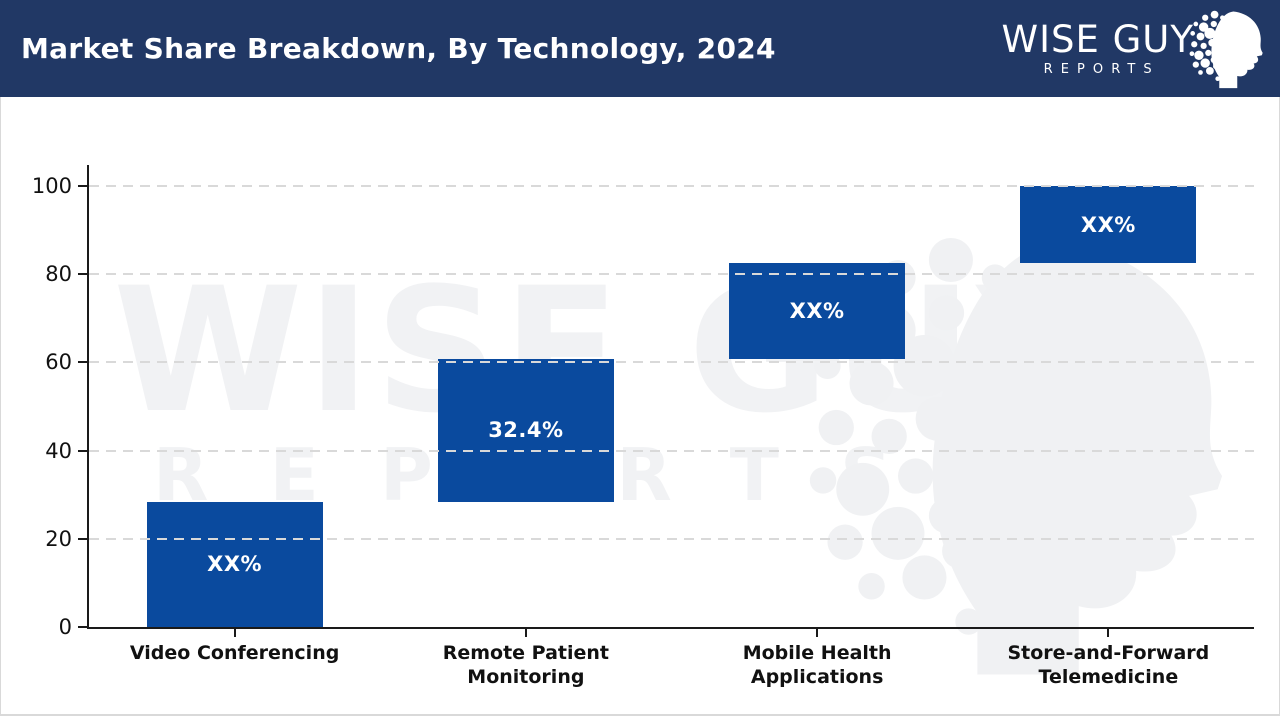 The width and height of the screenshot is (1280, 720). Describe the element at coordinates (817, 665) in the screenshot. I see `category-label: Mobile Health Applications` at that location.